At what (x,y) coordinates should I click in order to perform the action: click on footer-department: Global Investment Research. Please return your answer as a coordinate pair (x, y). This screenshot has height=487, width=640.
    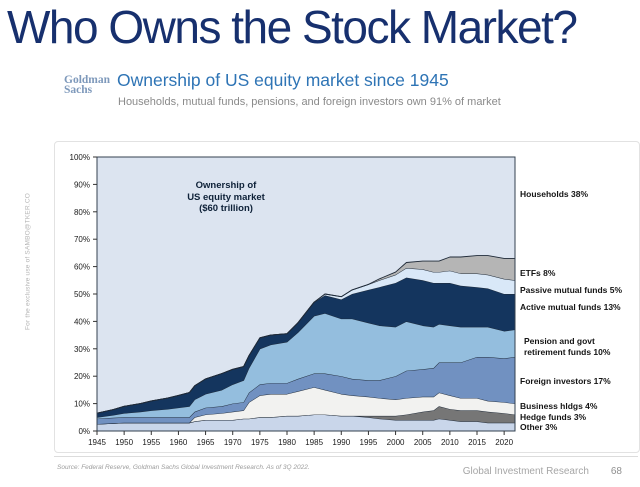
    Looking at the image, I should click on (525, 471).